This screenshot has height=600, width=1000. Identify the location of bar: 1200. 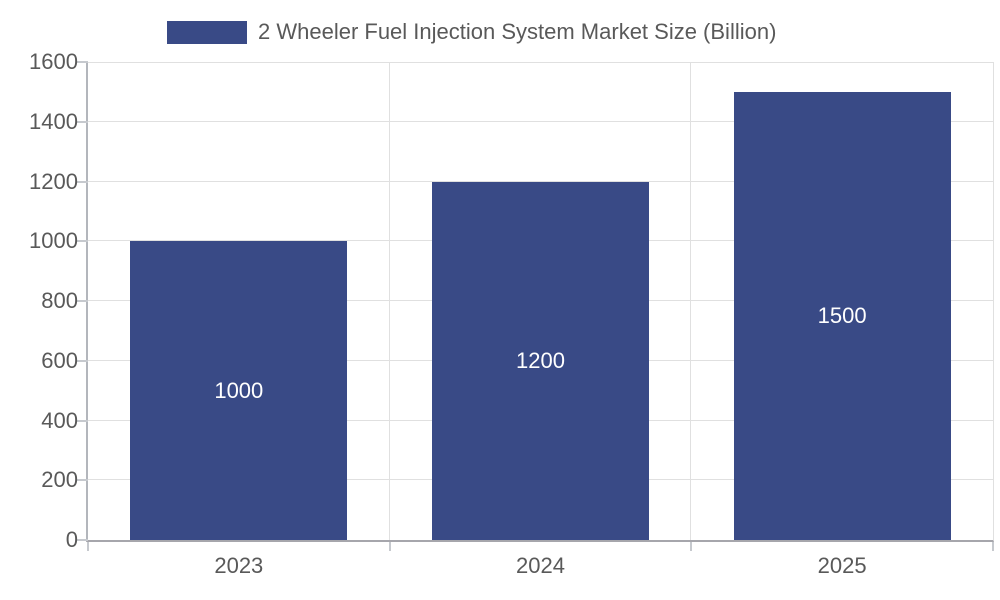
(540, 360).